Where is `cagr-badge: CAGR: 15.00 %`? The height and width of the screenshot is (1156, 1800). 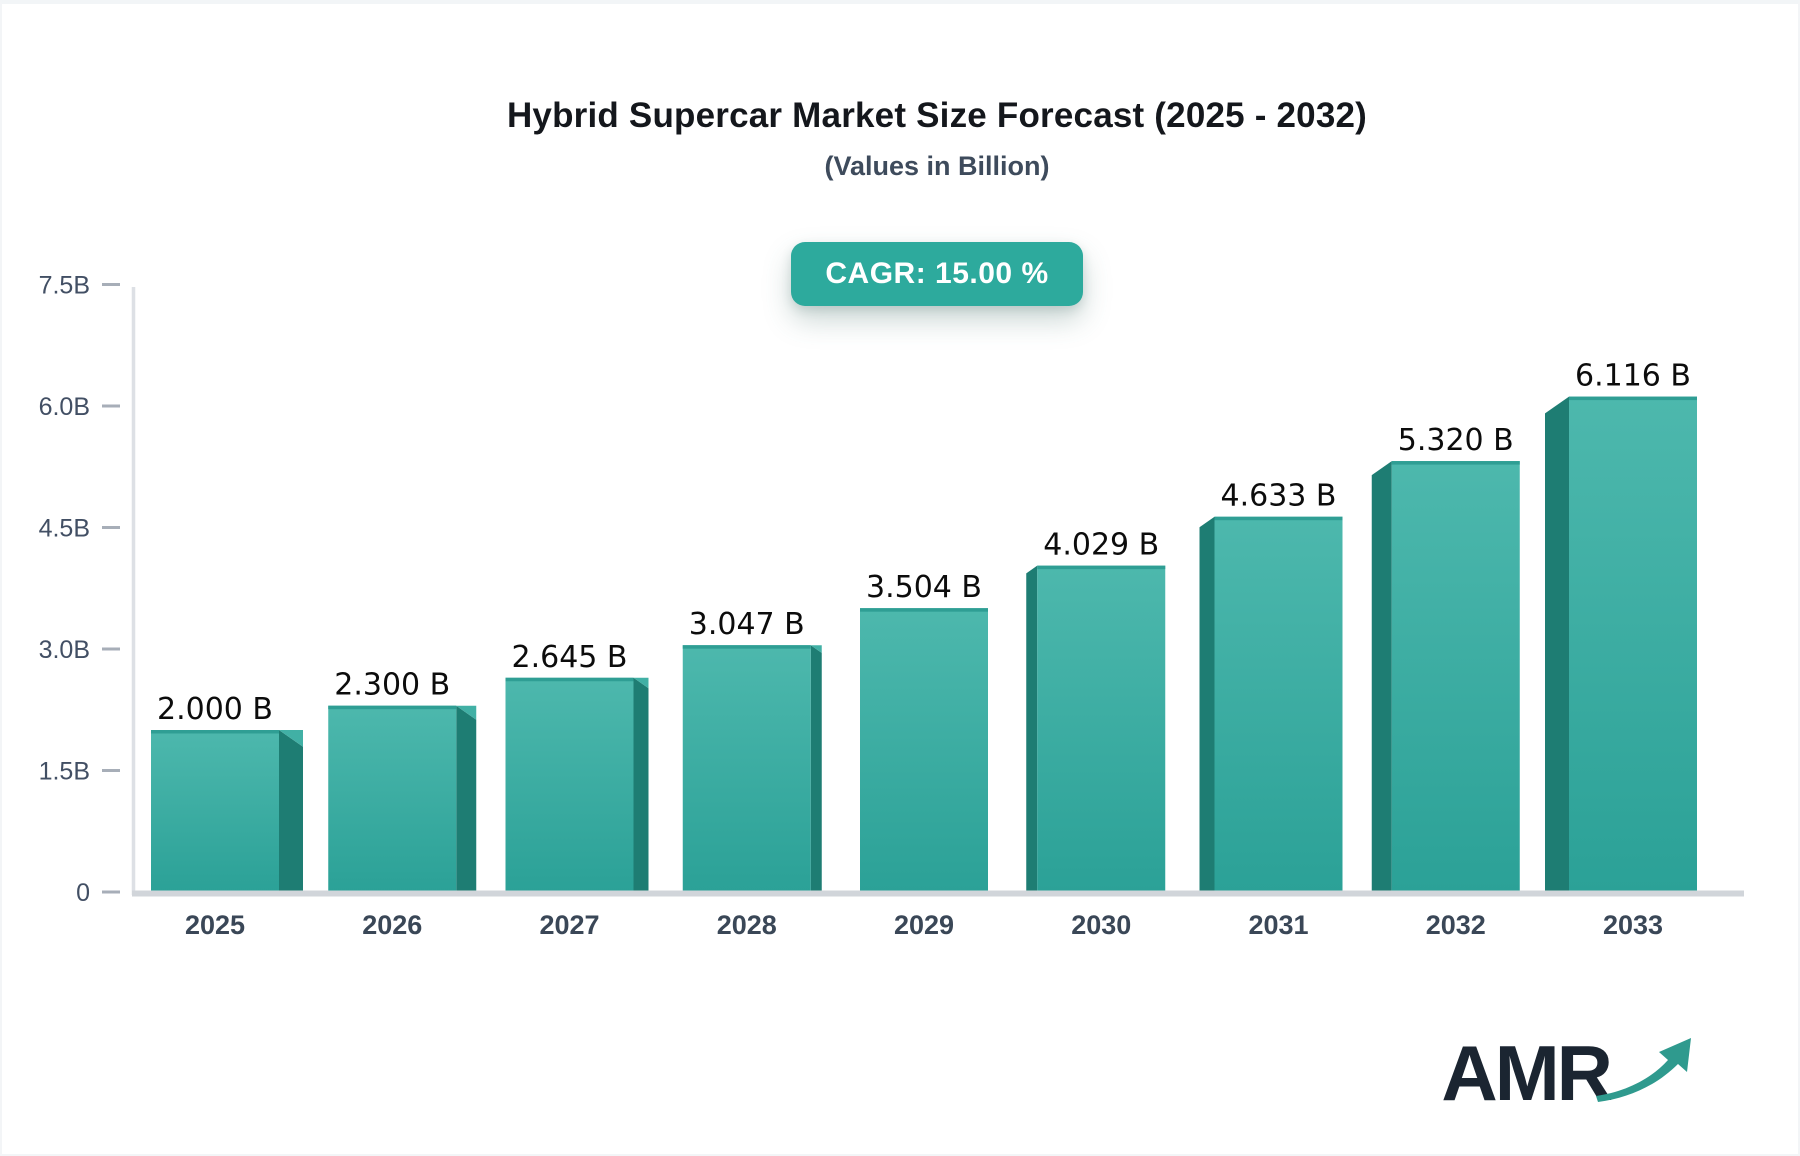 cagr-badge: CAGR: 15.00 % is located at coordinates (937, 274).